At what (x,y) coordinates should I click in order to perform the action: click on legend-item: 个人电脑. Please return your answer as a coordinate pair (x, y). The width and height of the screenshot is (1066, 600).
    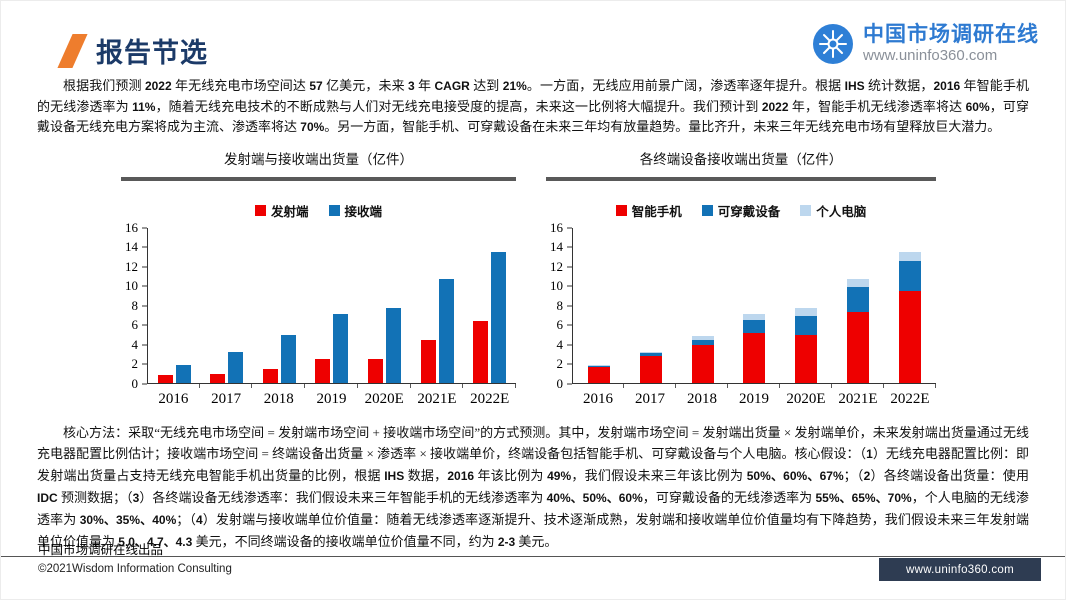
    Looking at the image, I should click on (833, 210).